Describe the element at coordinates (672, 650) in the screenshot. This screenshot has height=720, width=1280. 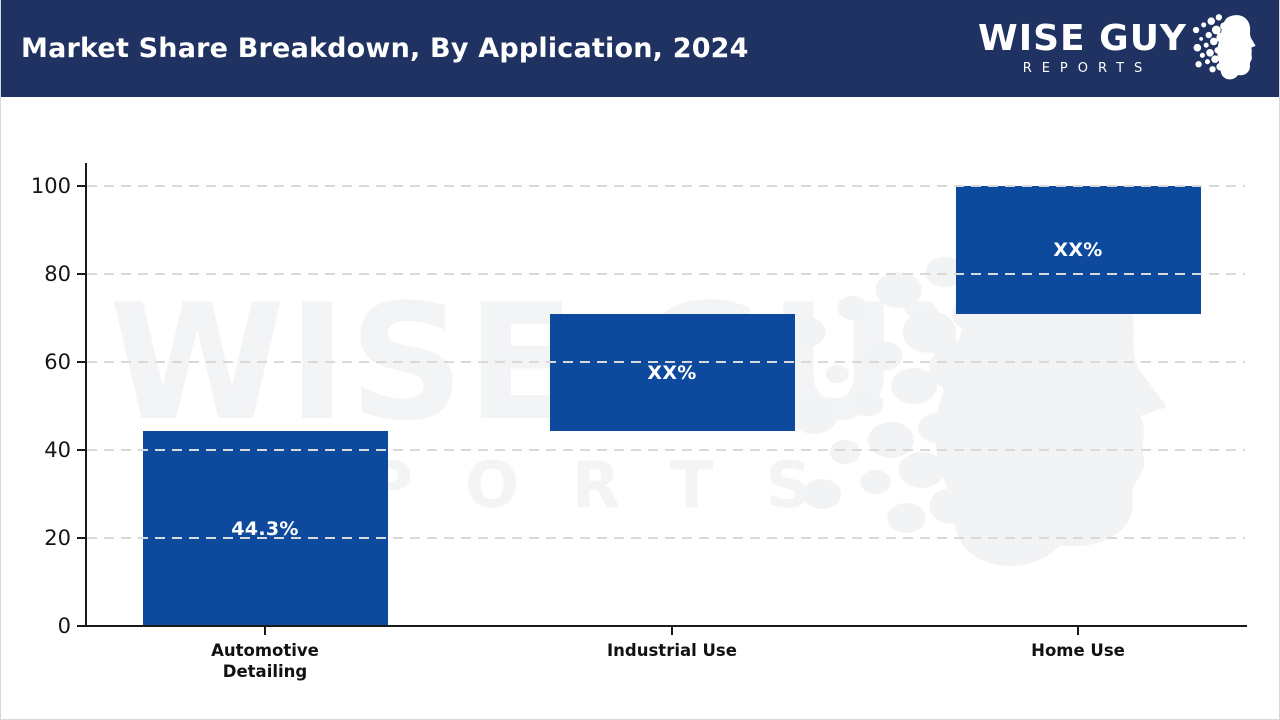
I see `x-category-label: Industrial Use` at that location.